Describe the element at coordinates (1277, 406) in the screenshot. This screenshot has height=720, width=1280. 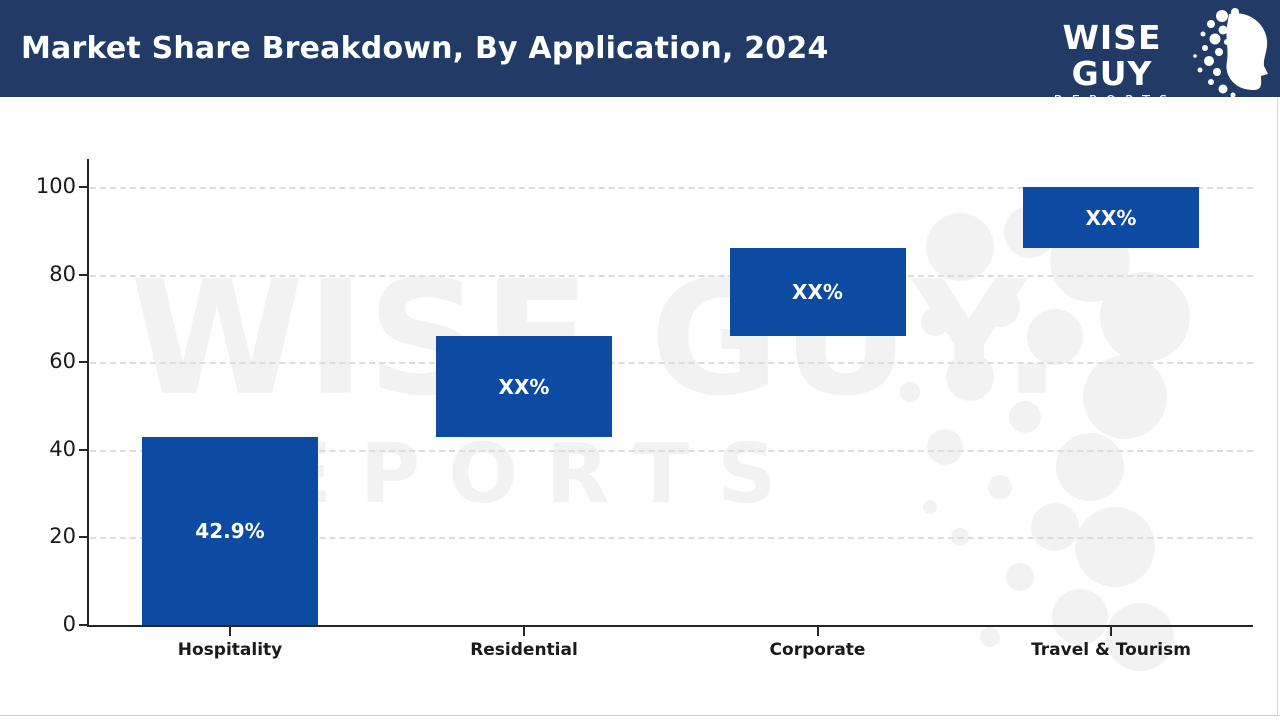
I see `right-border-line` at that location.